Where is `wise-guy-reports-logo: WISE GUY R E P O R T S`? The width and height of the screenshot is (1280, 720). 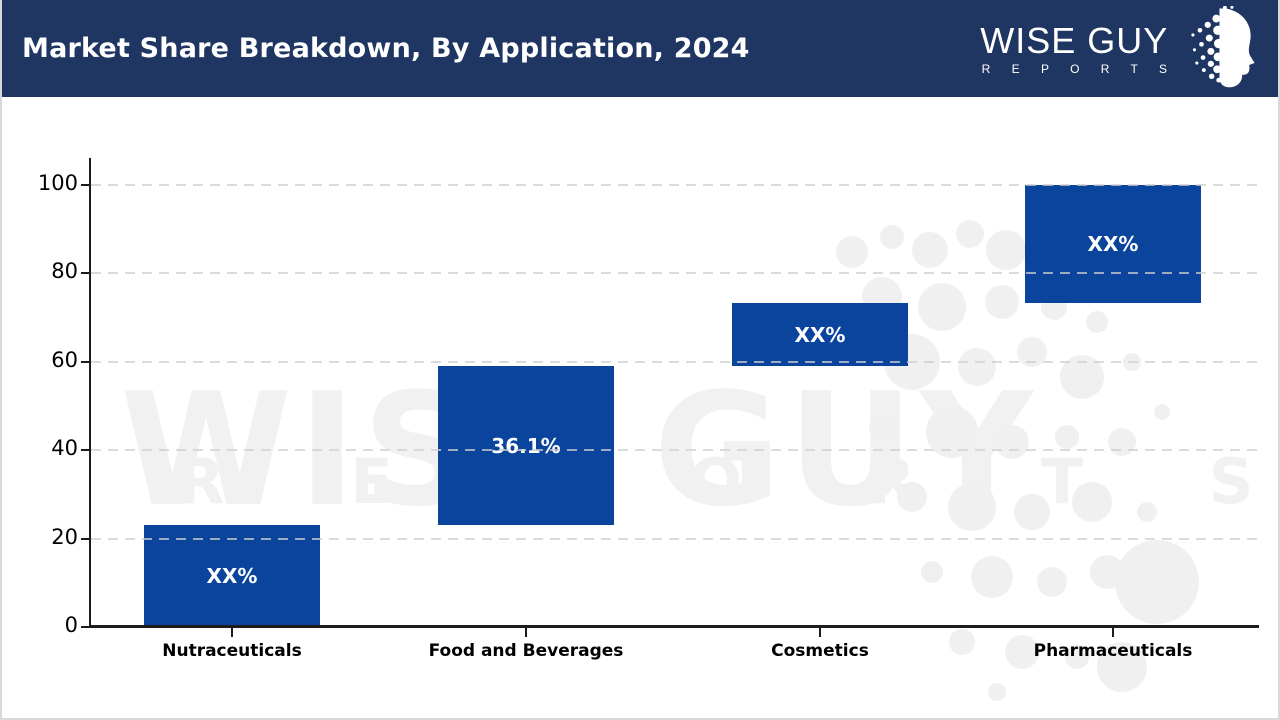
wise-guy-reports-logo: WISE GUY R E P O R T S is located at coordinates (1116, 48).